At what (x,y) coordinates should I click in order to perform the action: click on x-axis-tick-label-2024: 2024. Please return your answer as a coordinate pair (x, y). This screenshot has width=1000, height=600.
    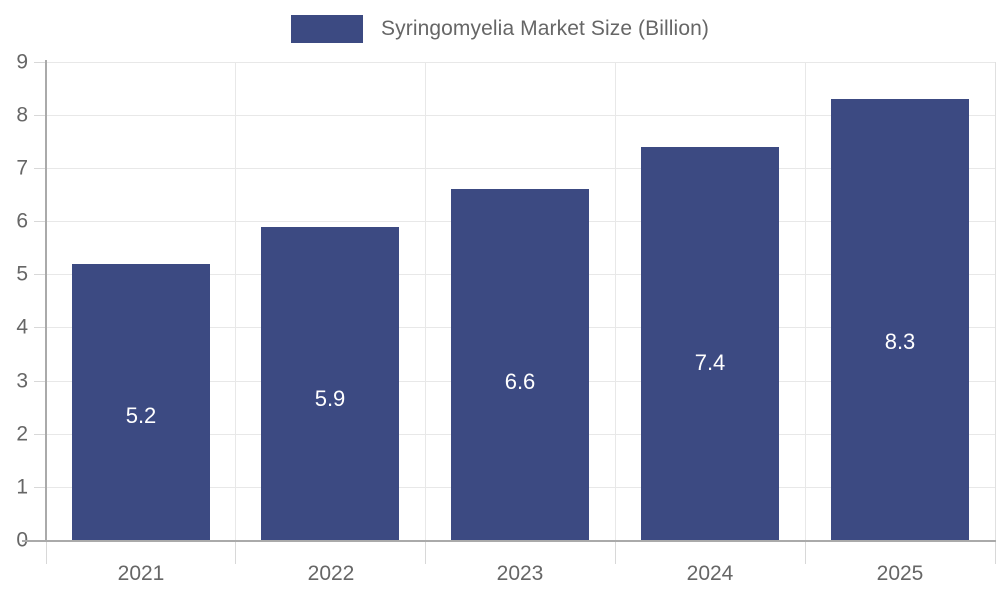
    Looking at the image, I should click on (710, 573).